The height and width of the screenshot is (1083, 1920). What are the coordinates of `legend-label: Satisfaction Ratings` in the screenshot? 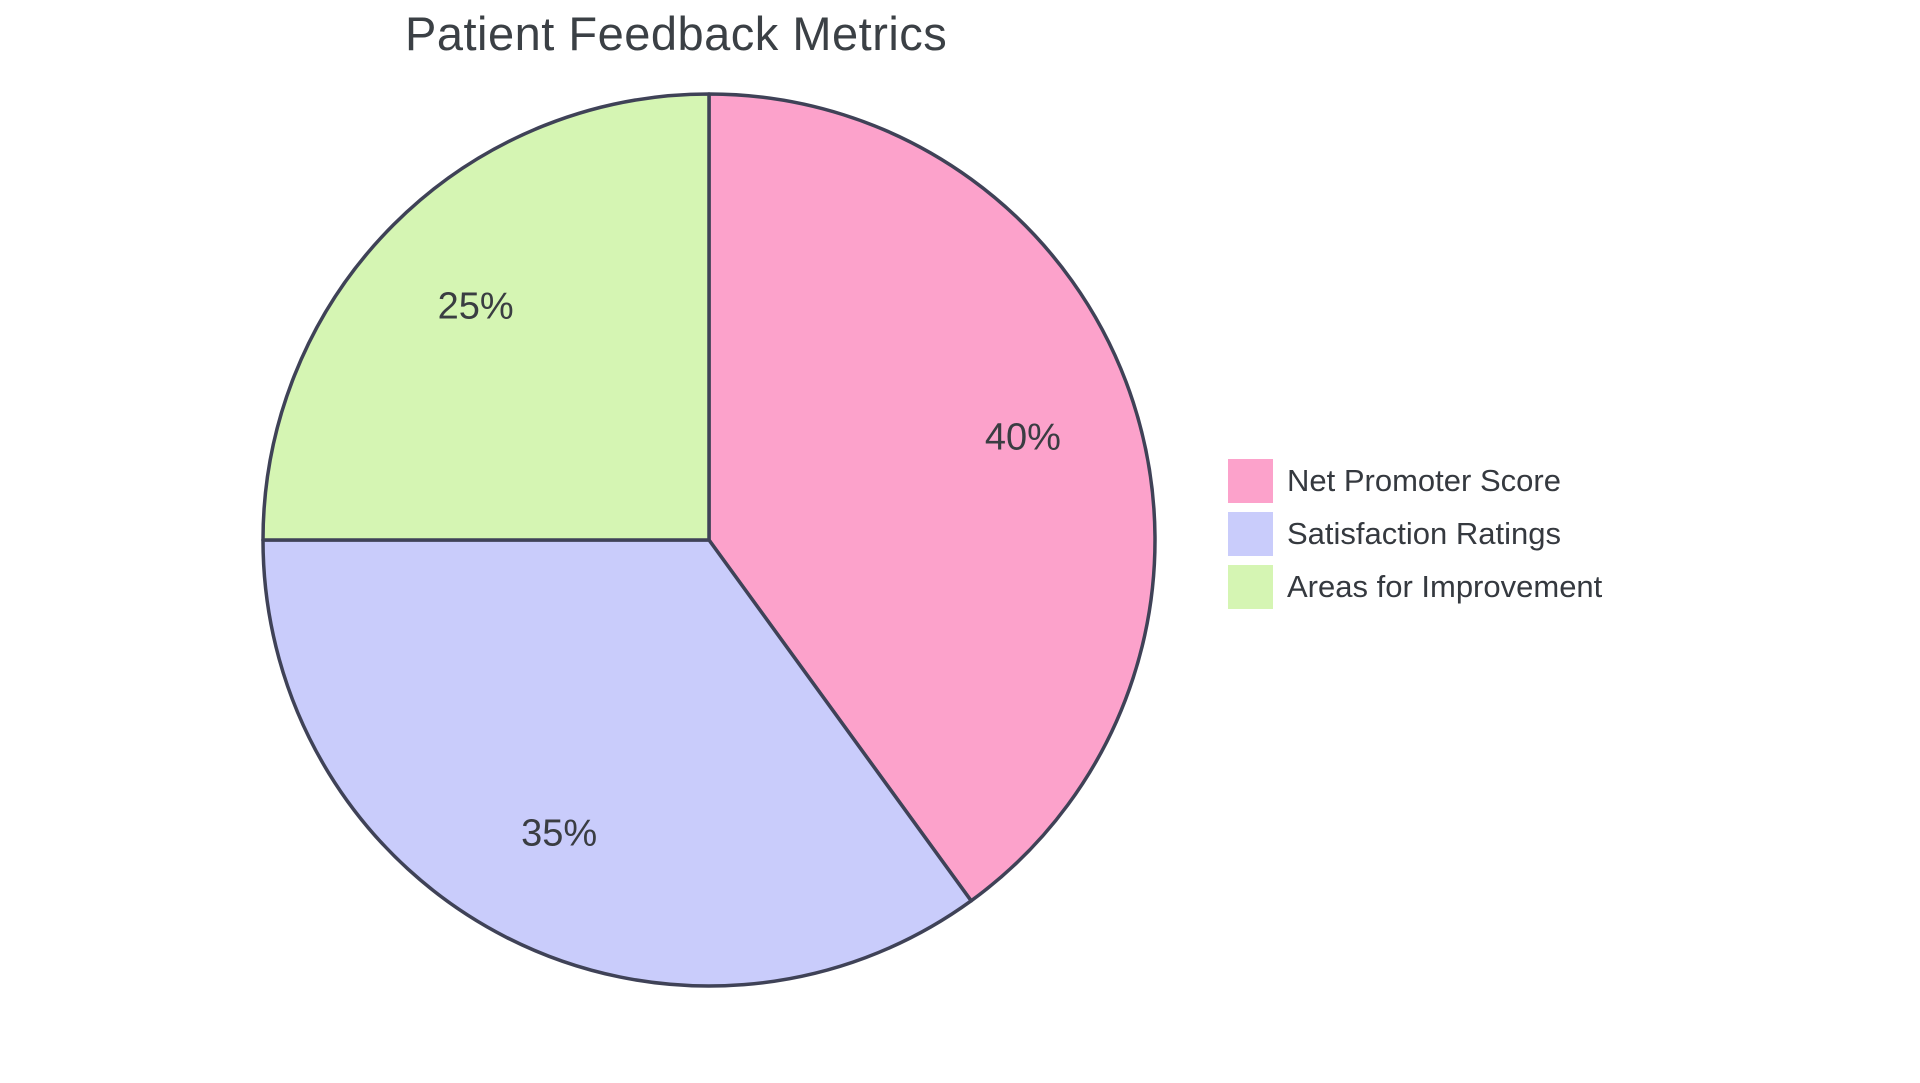 It's located at (1424, 533).